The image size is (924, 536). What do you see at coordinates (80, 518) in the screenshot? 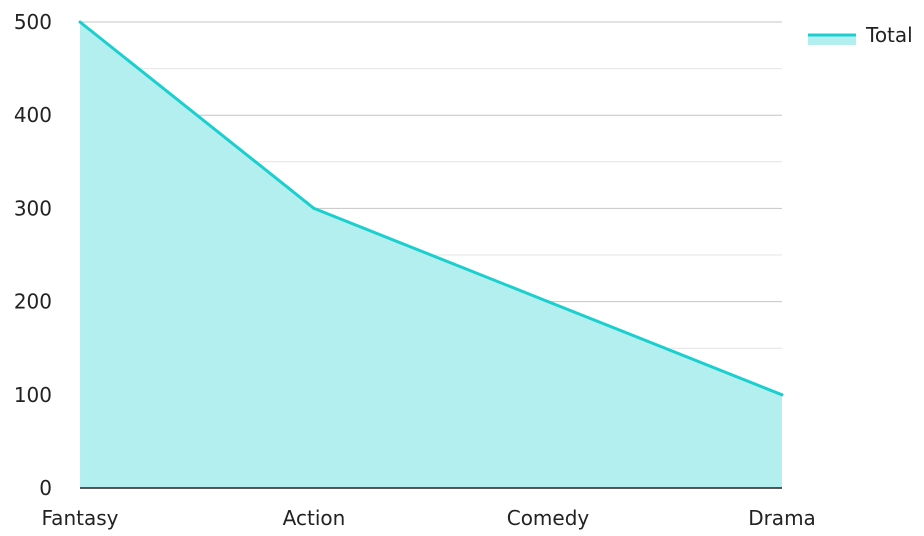
I see `x-tick-label: Fantasy` at bounding box center [80, 518].